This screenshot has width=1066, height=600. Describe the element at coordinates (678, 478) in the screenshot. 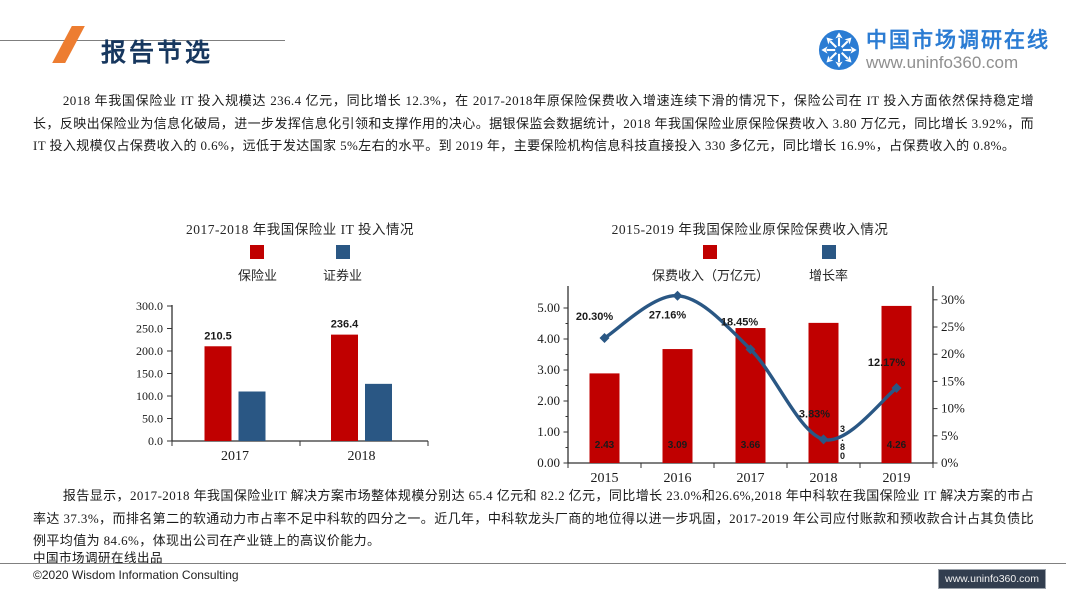

I see `x-axis-category-label: 2016` at that location.